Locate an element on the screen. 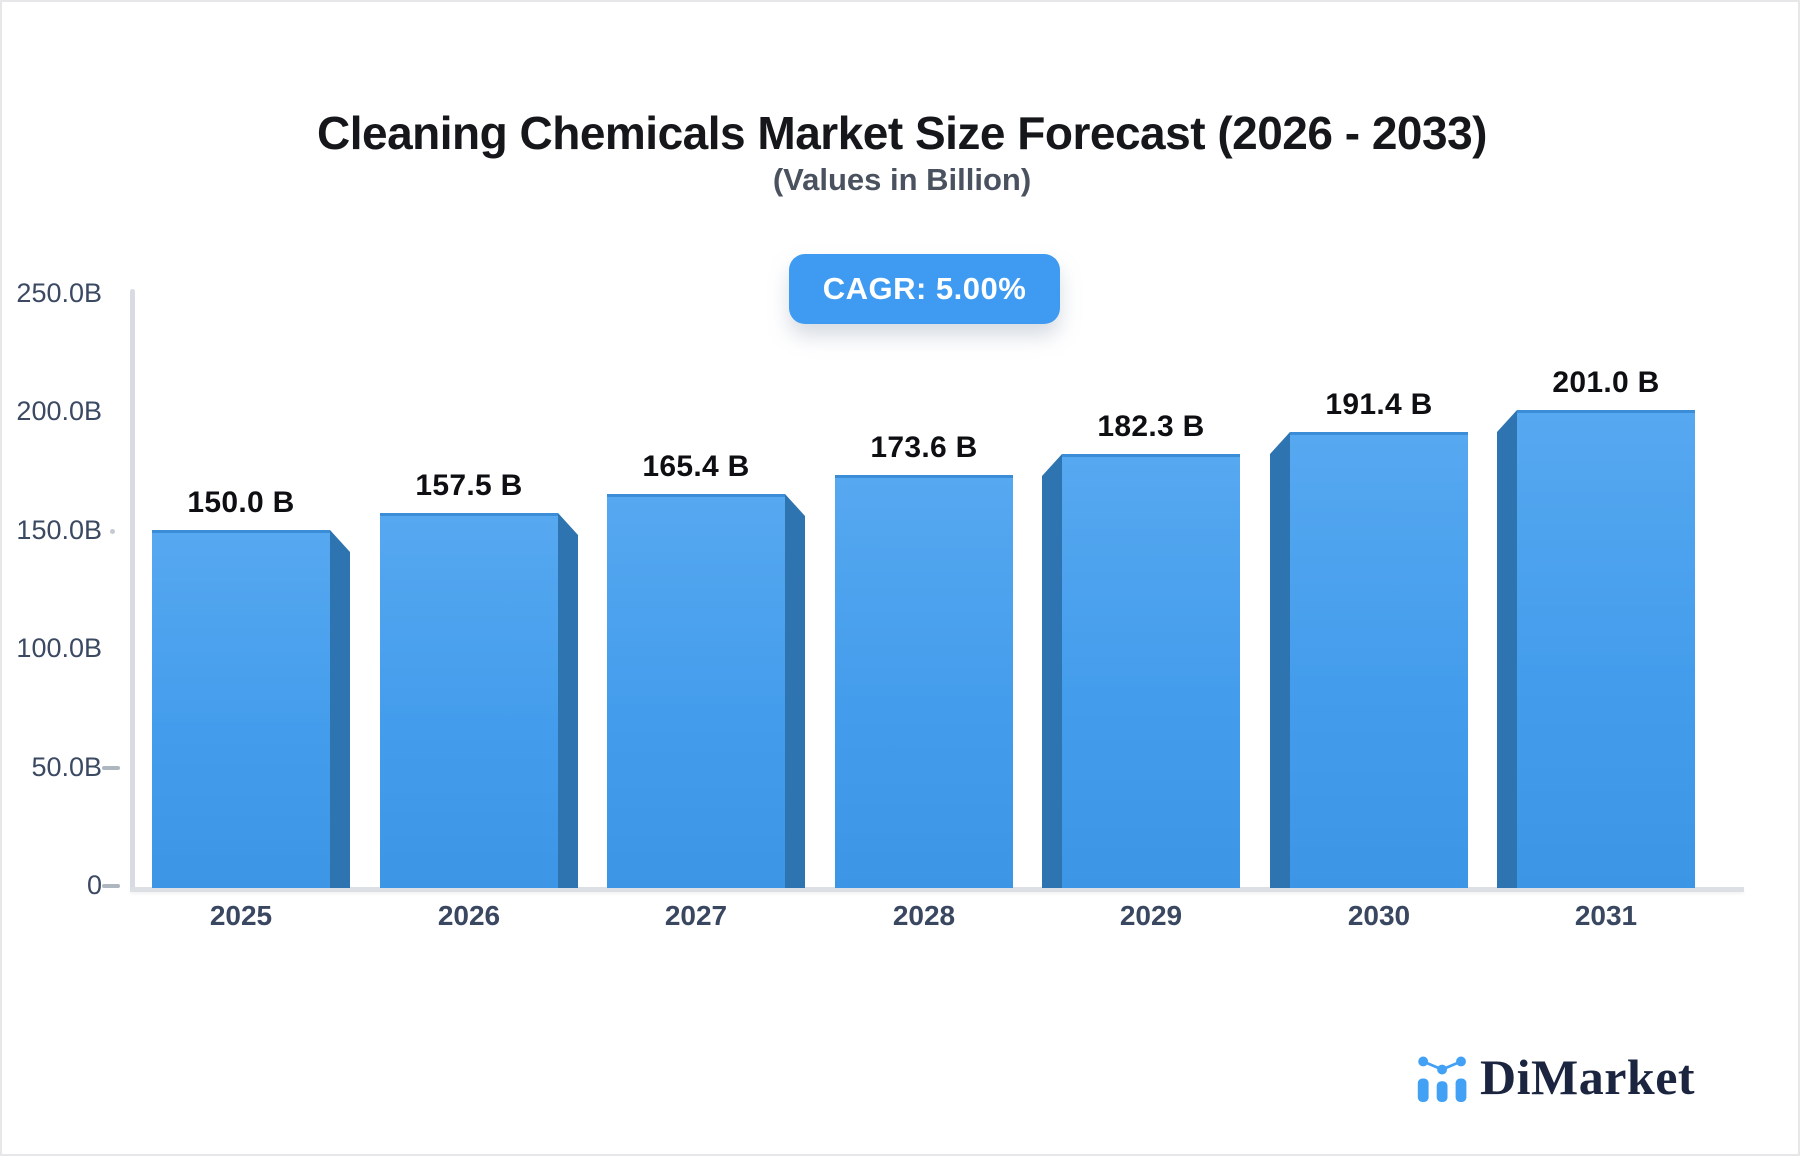 This screenshot has height=1156, width=1800. cagr-badge-label: CAGR: 5.00% is located at coordinates (924, 288).